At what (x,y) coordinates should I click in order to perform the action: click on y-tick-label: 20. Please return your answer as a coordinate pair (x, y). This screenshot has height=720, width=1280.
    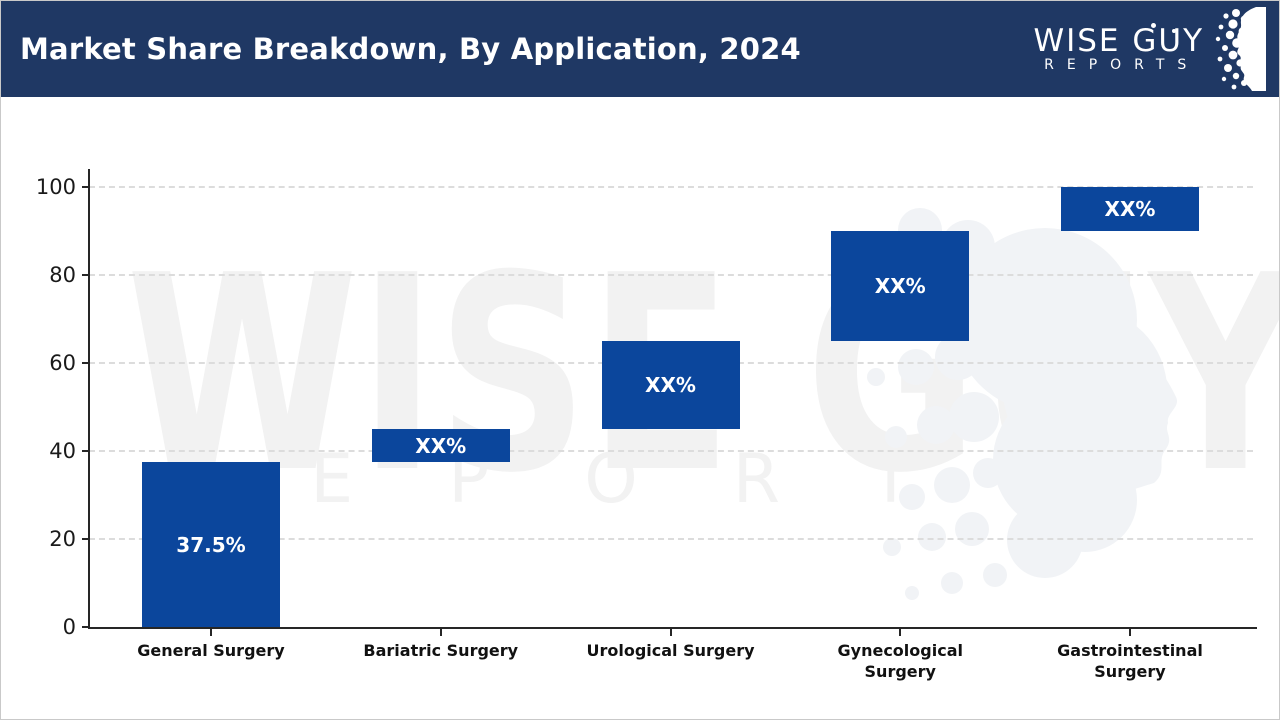
    Looking at the image, I should click on (62, 539).